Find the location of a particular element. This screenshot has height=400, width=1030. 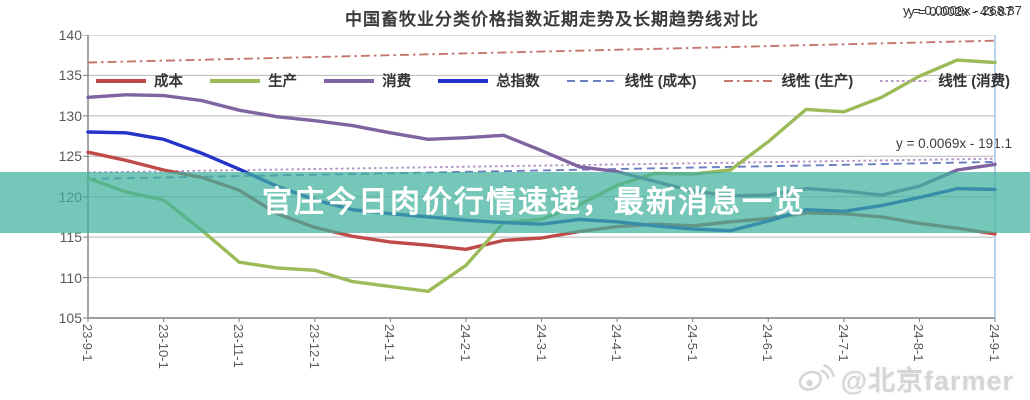

x-axis-tick-label: 24-3-1 is located at coordinates (541, 343).